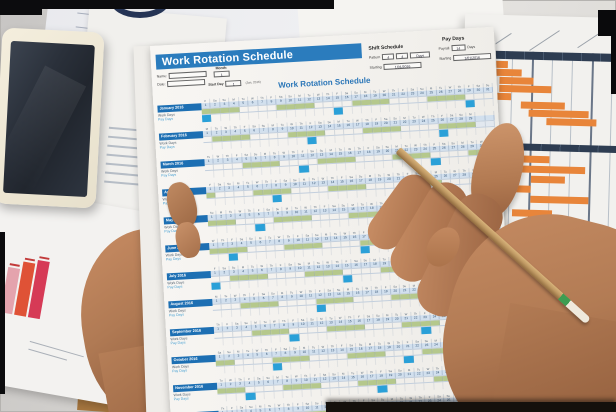 The width and height of the screenshot is (616, 412). I want to click on month-labels: July 2016 Work Days Pay Days, so click(189, 279).